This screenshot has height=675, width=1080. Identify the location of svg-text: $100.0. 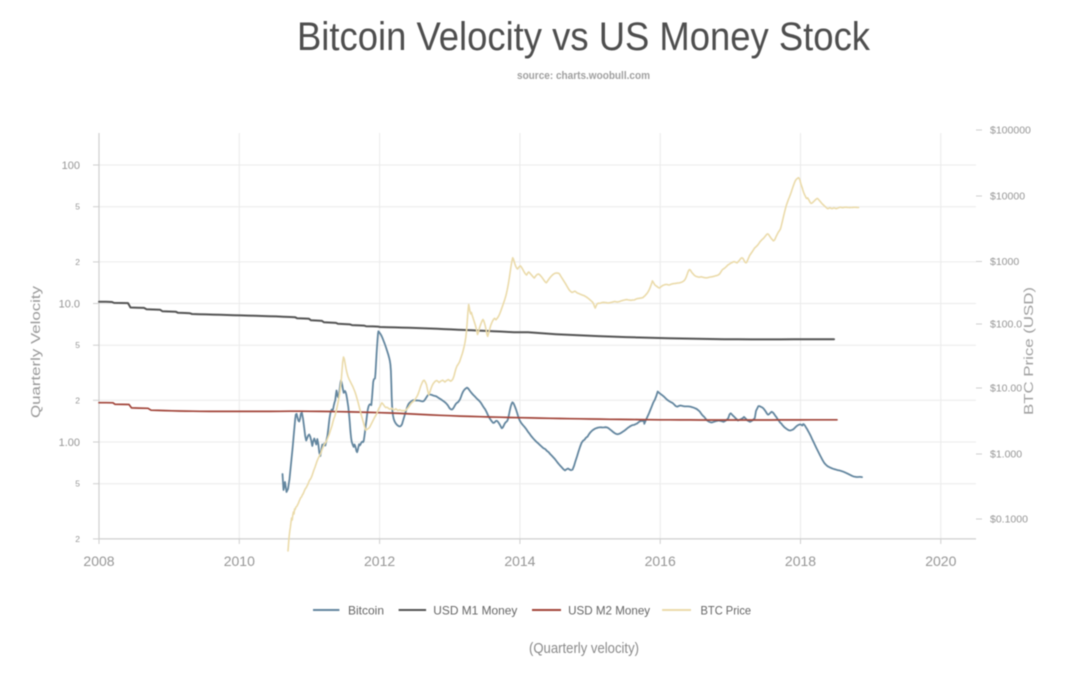
(1006, 325).